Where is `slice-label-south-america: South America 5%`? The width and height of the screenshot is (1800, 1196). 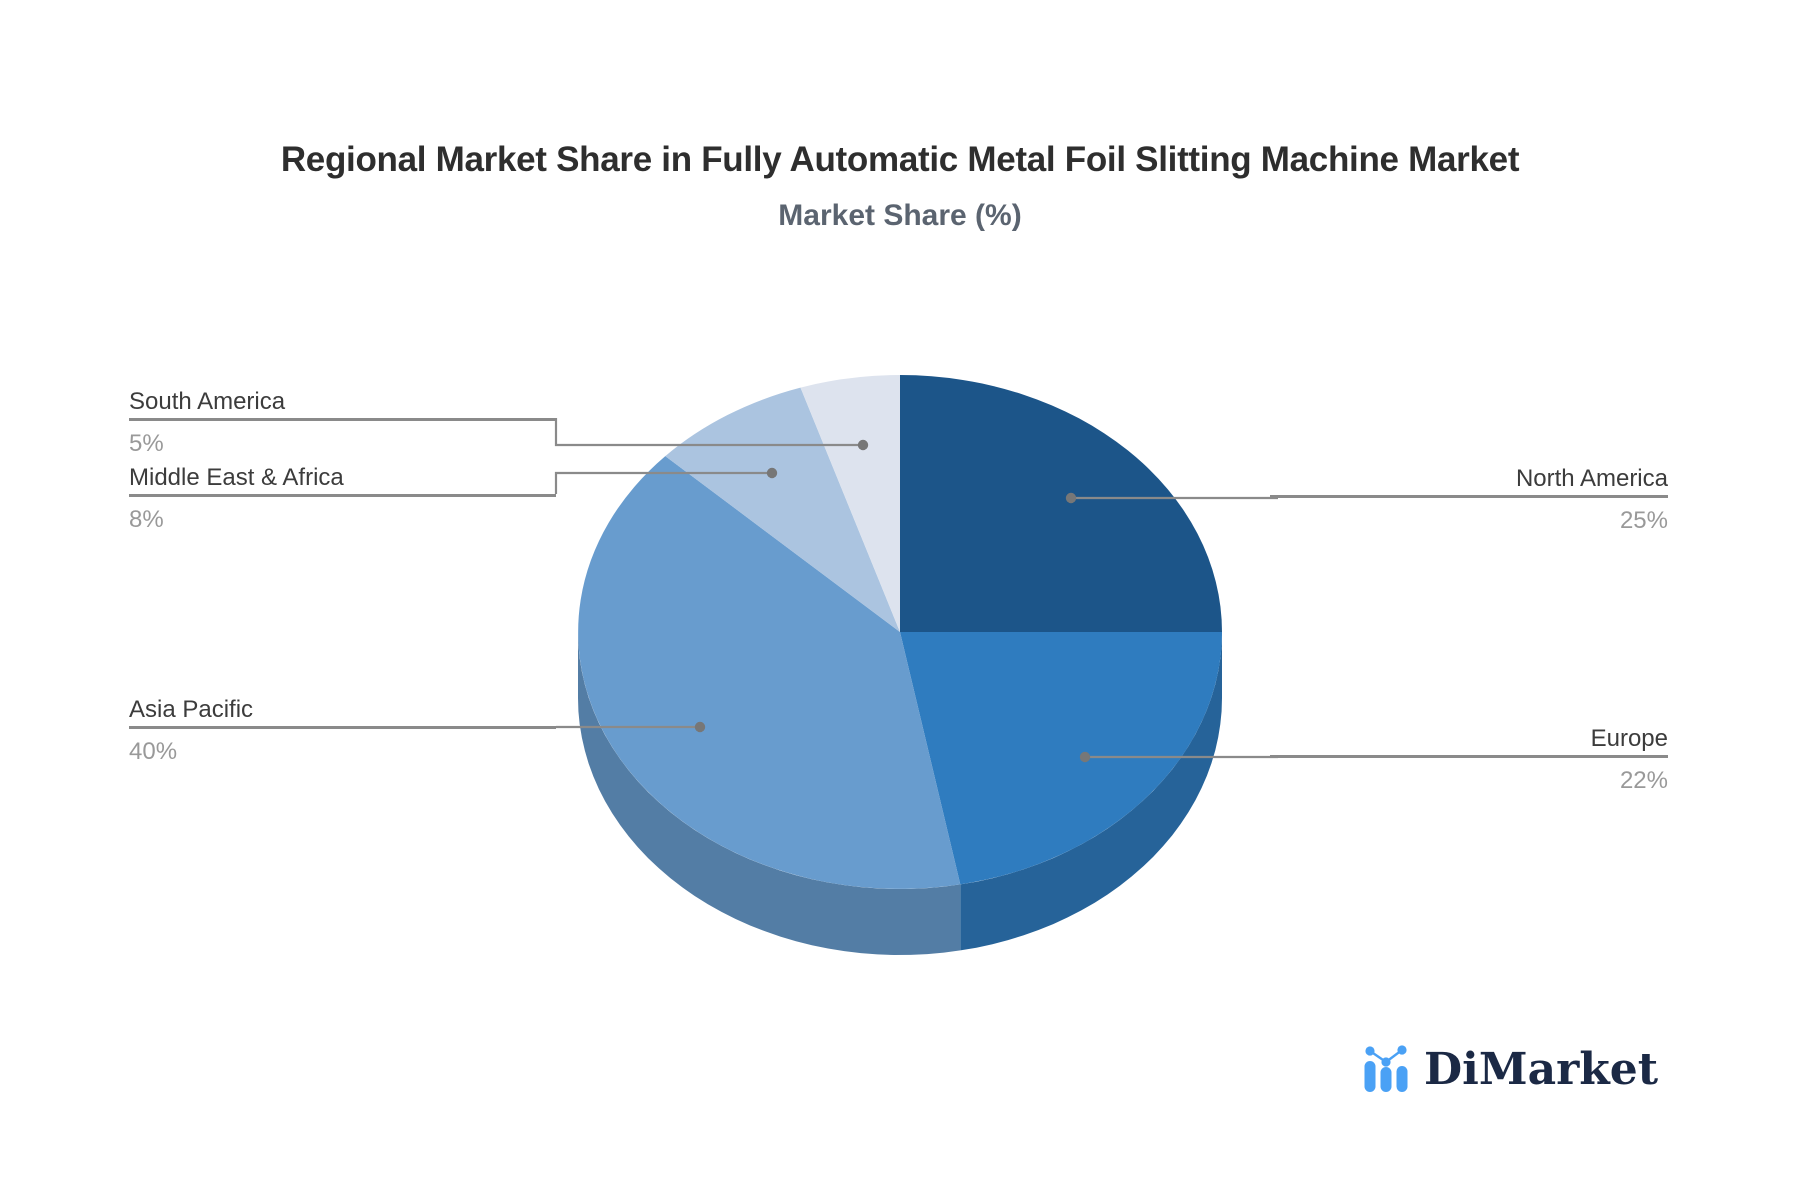 slice-label-south-america: South America 5% is located at coordinates (342, 423).